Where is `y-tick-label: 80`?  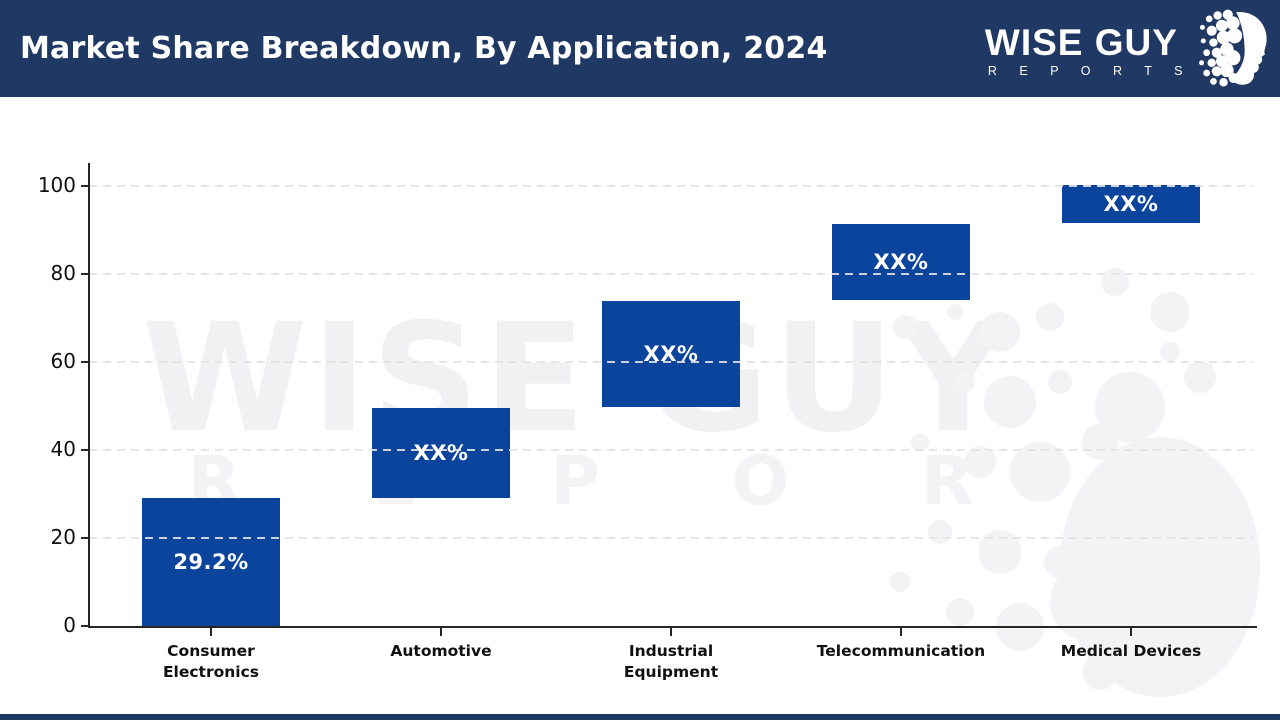 y-tick-label: 80 is located at coordinates (63, 273).